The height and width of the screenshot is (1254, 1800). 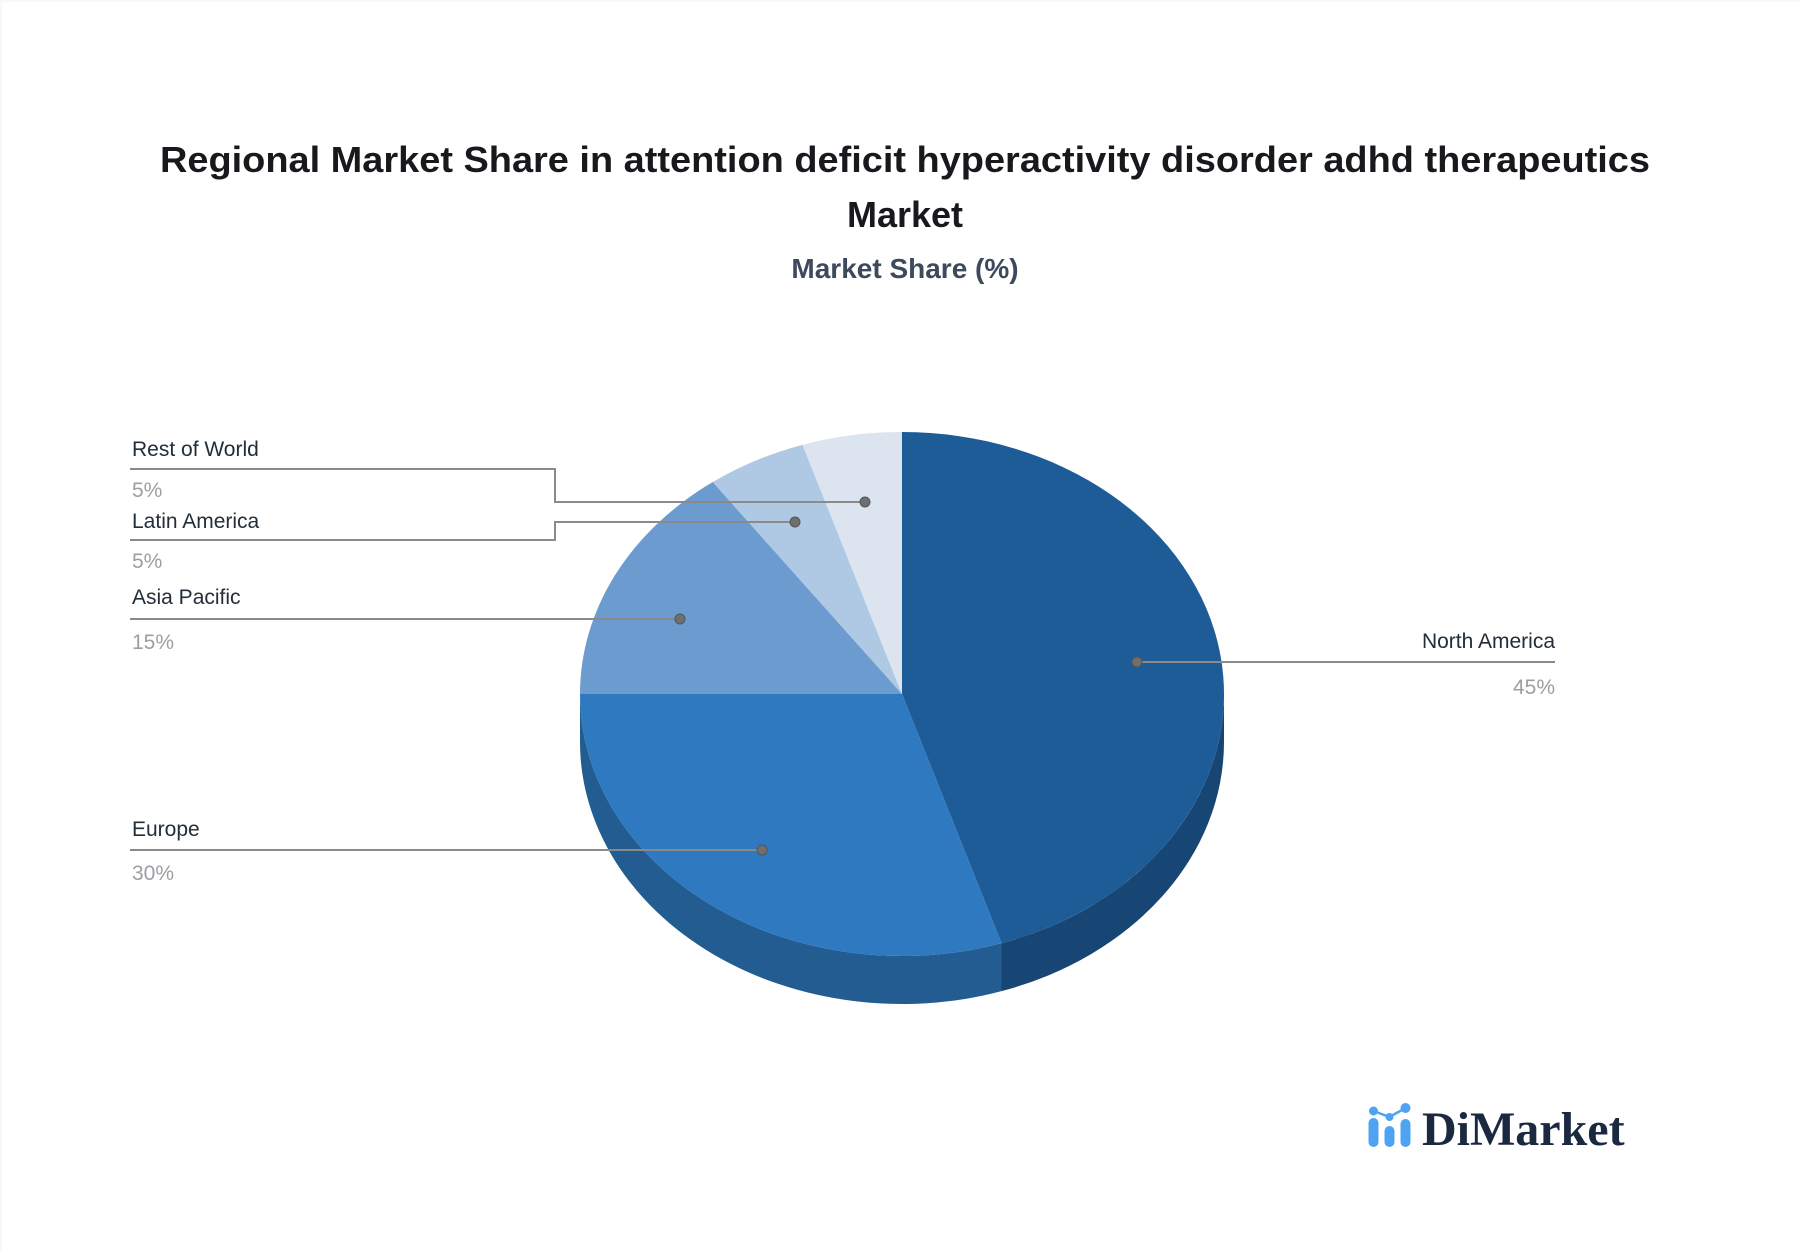 I want to click on leader-dot-rest-of-world, so click(x=865, y=502).